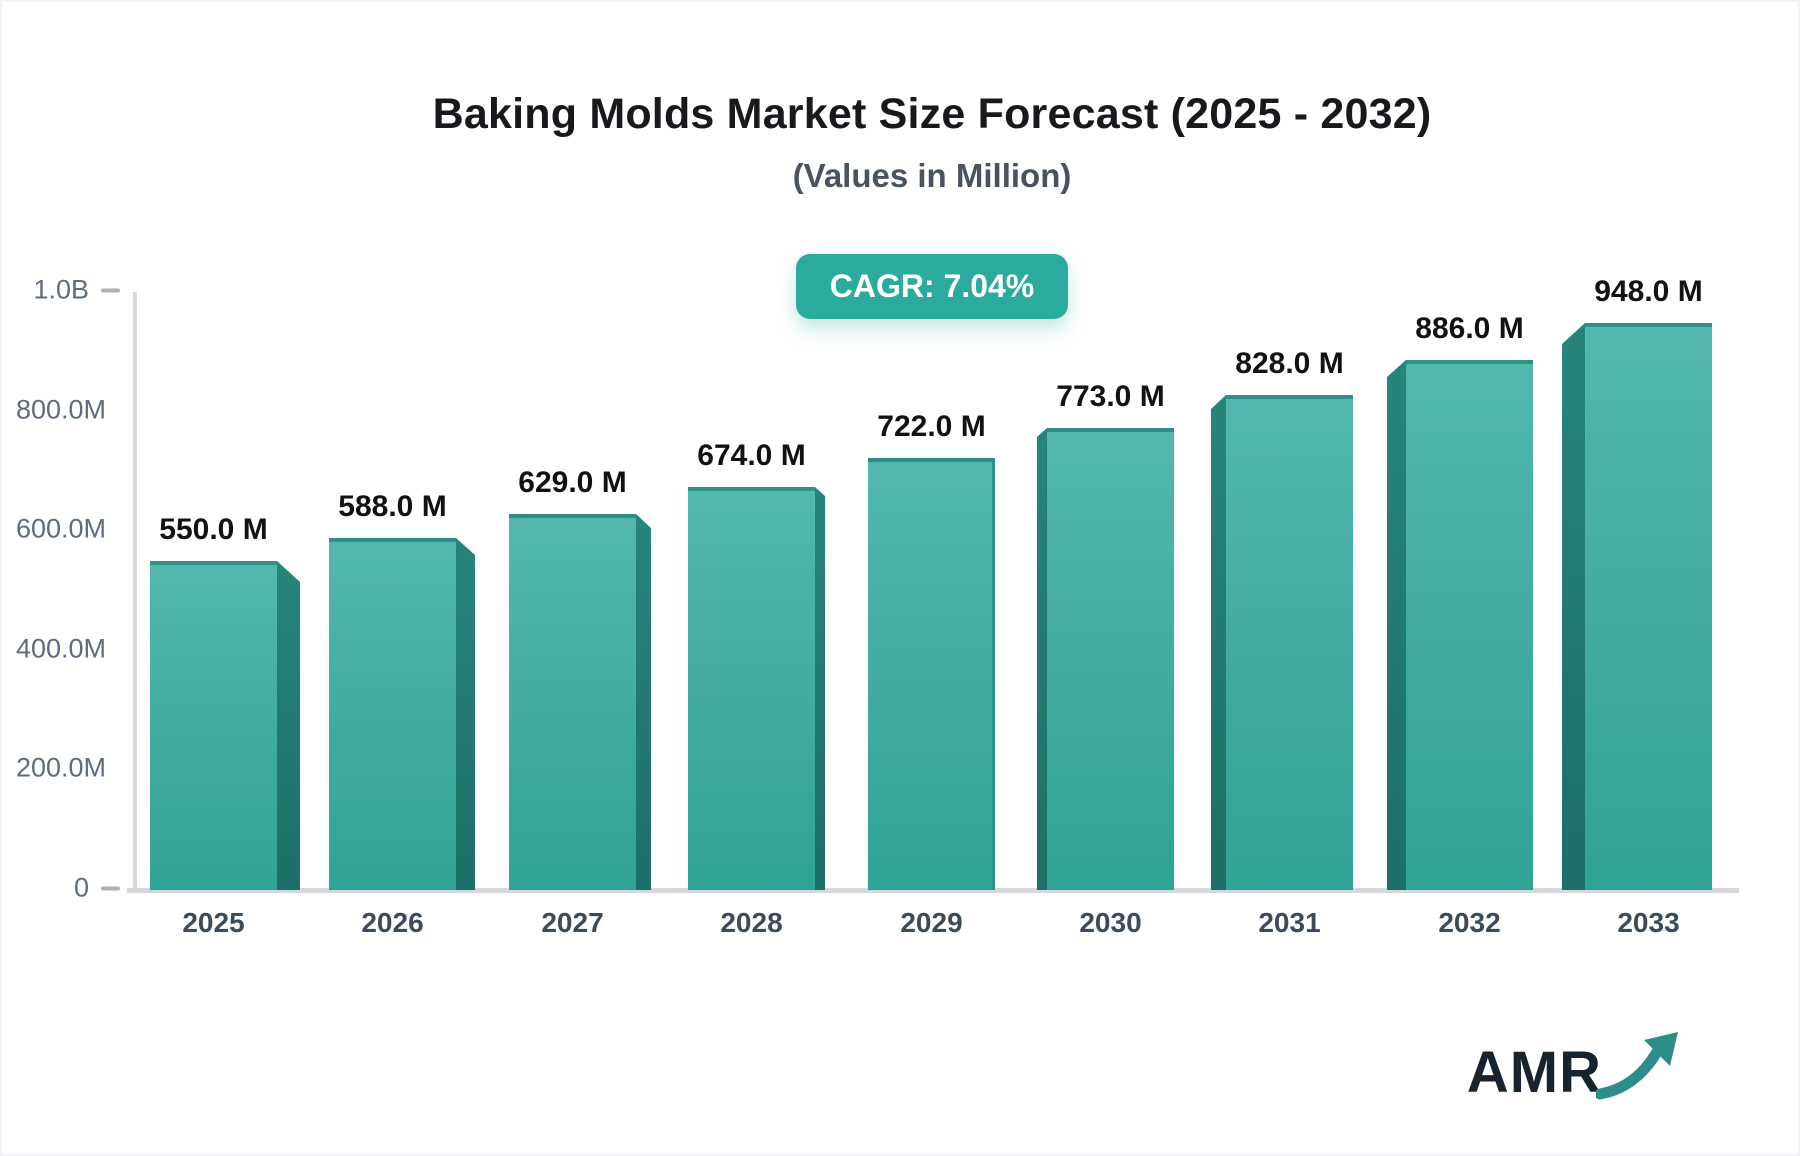  Describe the element at coordinates (213, 922) in the screenshot. I see `x-tick-label-2025: 2025` at that location.